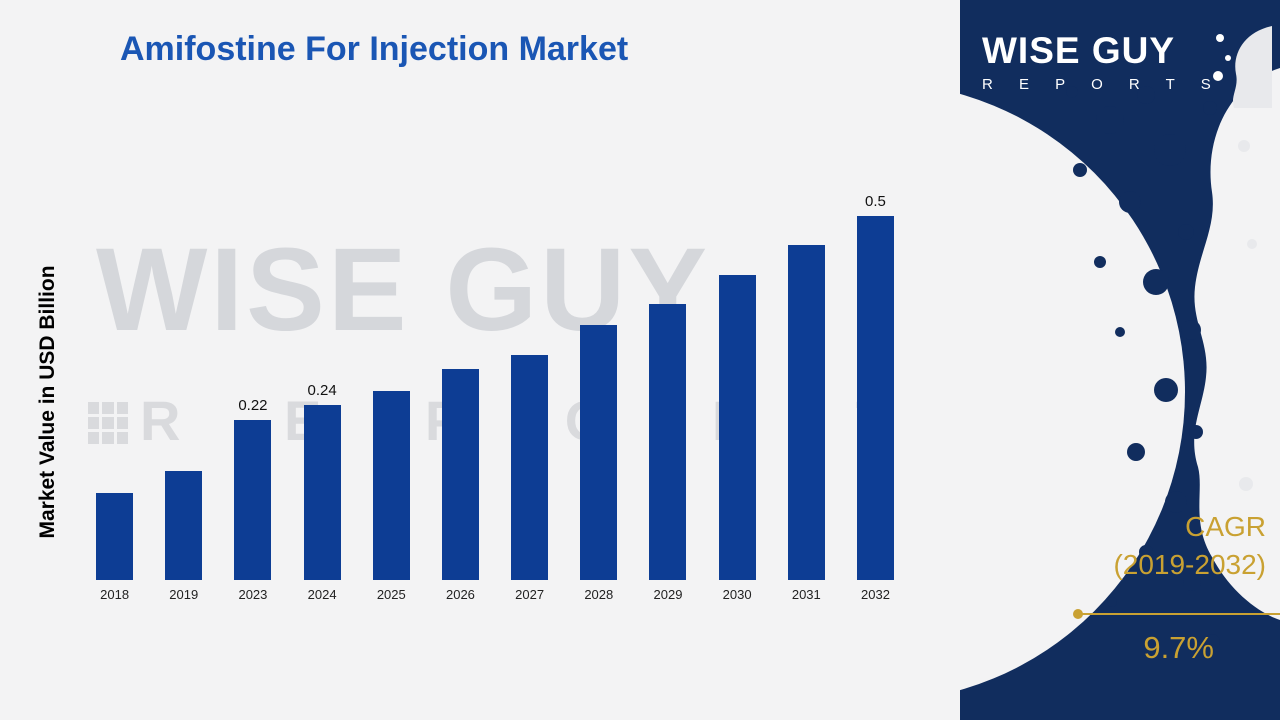  What do you see at coordinates (253, 405) in the screenshot?
I see `bar-value-label: 0.22` at bounding box center [253, 405].